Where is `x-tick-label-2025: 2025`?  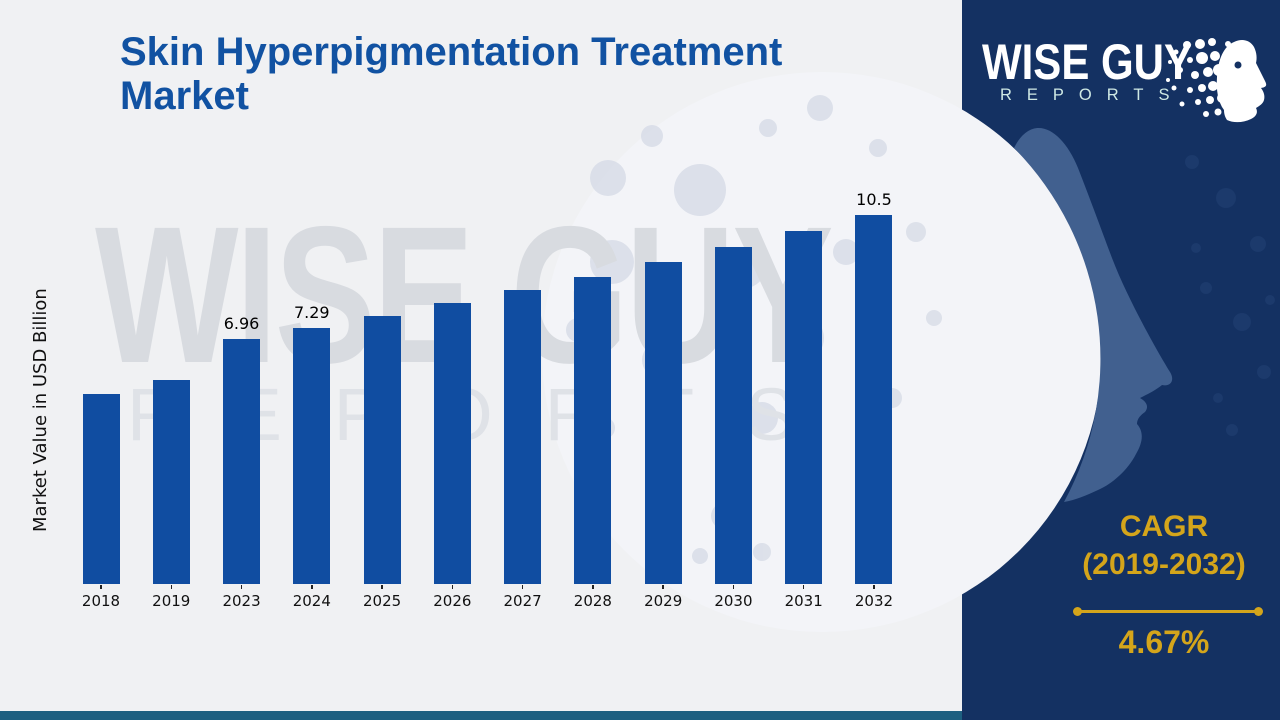 x-tick-label-2025: 2025 is located at coordinates (382, 601).